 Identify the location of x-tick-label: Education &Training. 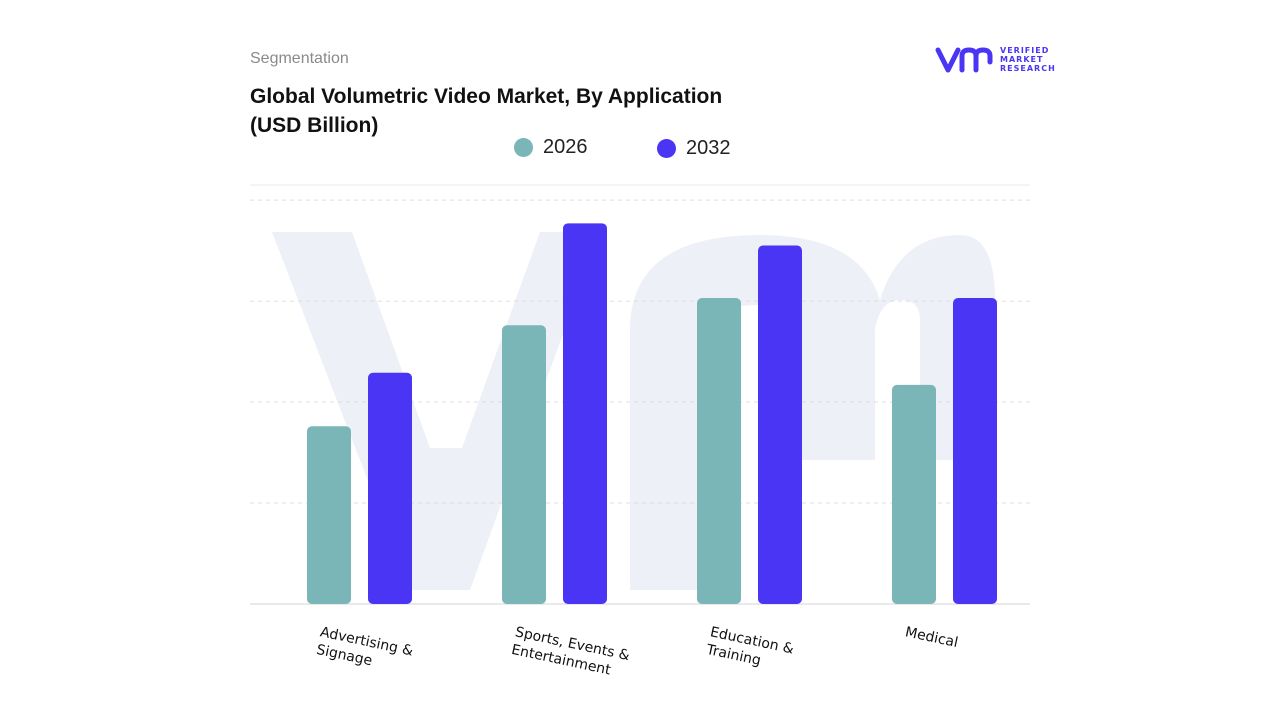
(749, 649).